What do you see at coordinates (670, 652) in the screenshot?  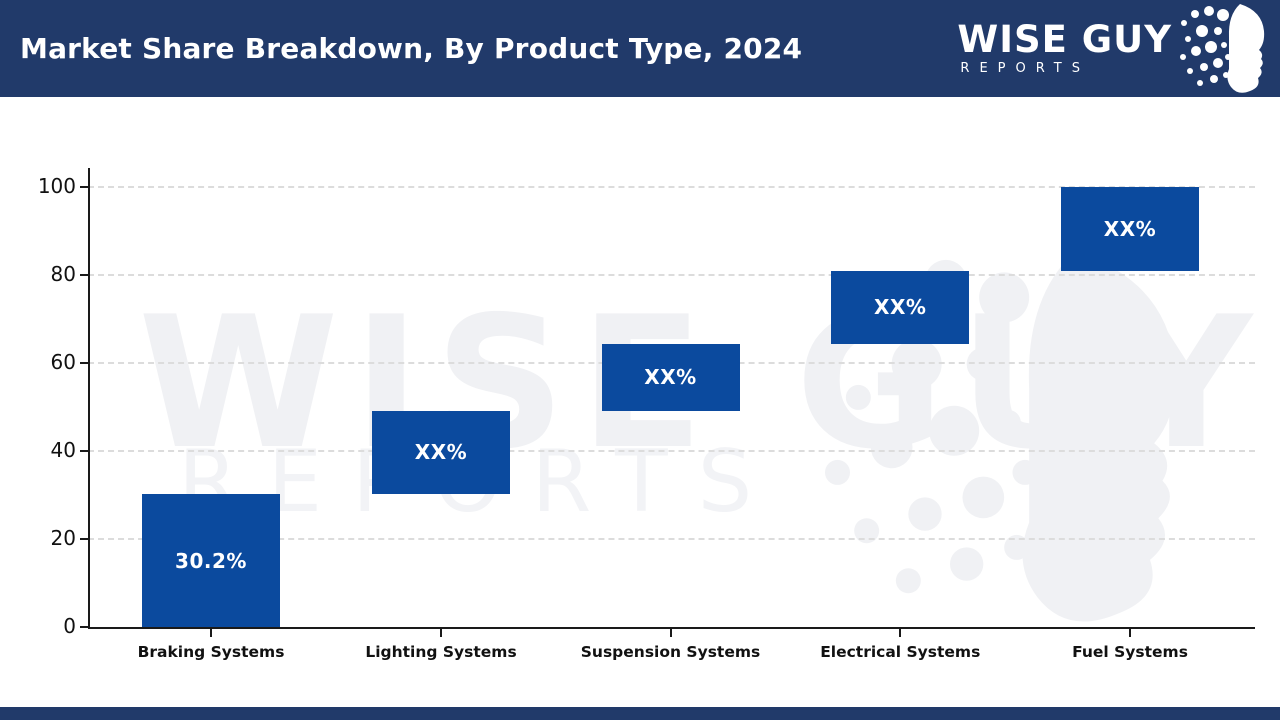 I see `x-category-label: Suspension Systems` at bounding box center [670, 652].